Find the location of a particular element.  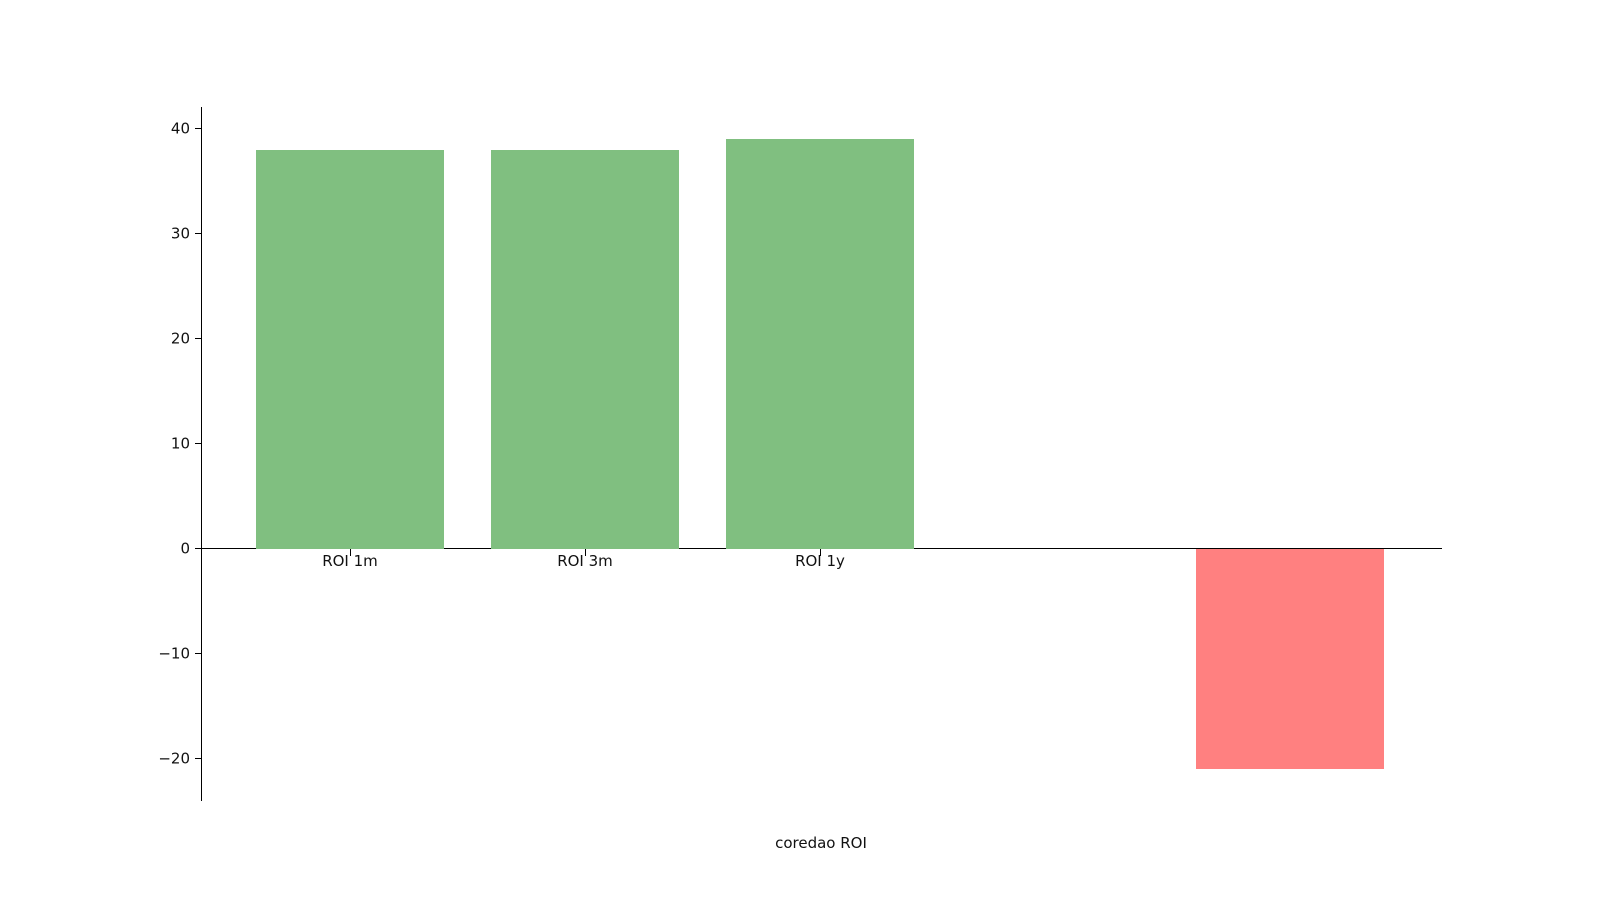

y-axis-tick-label: 40 is located at coordinates (180, 128).